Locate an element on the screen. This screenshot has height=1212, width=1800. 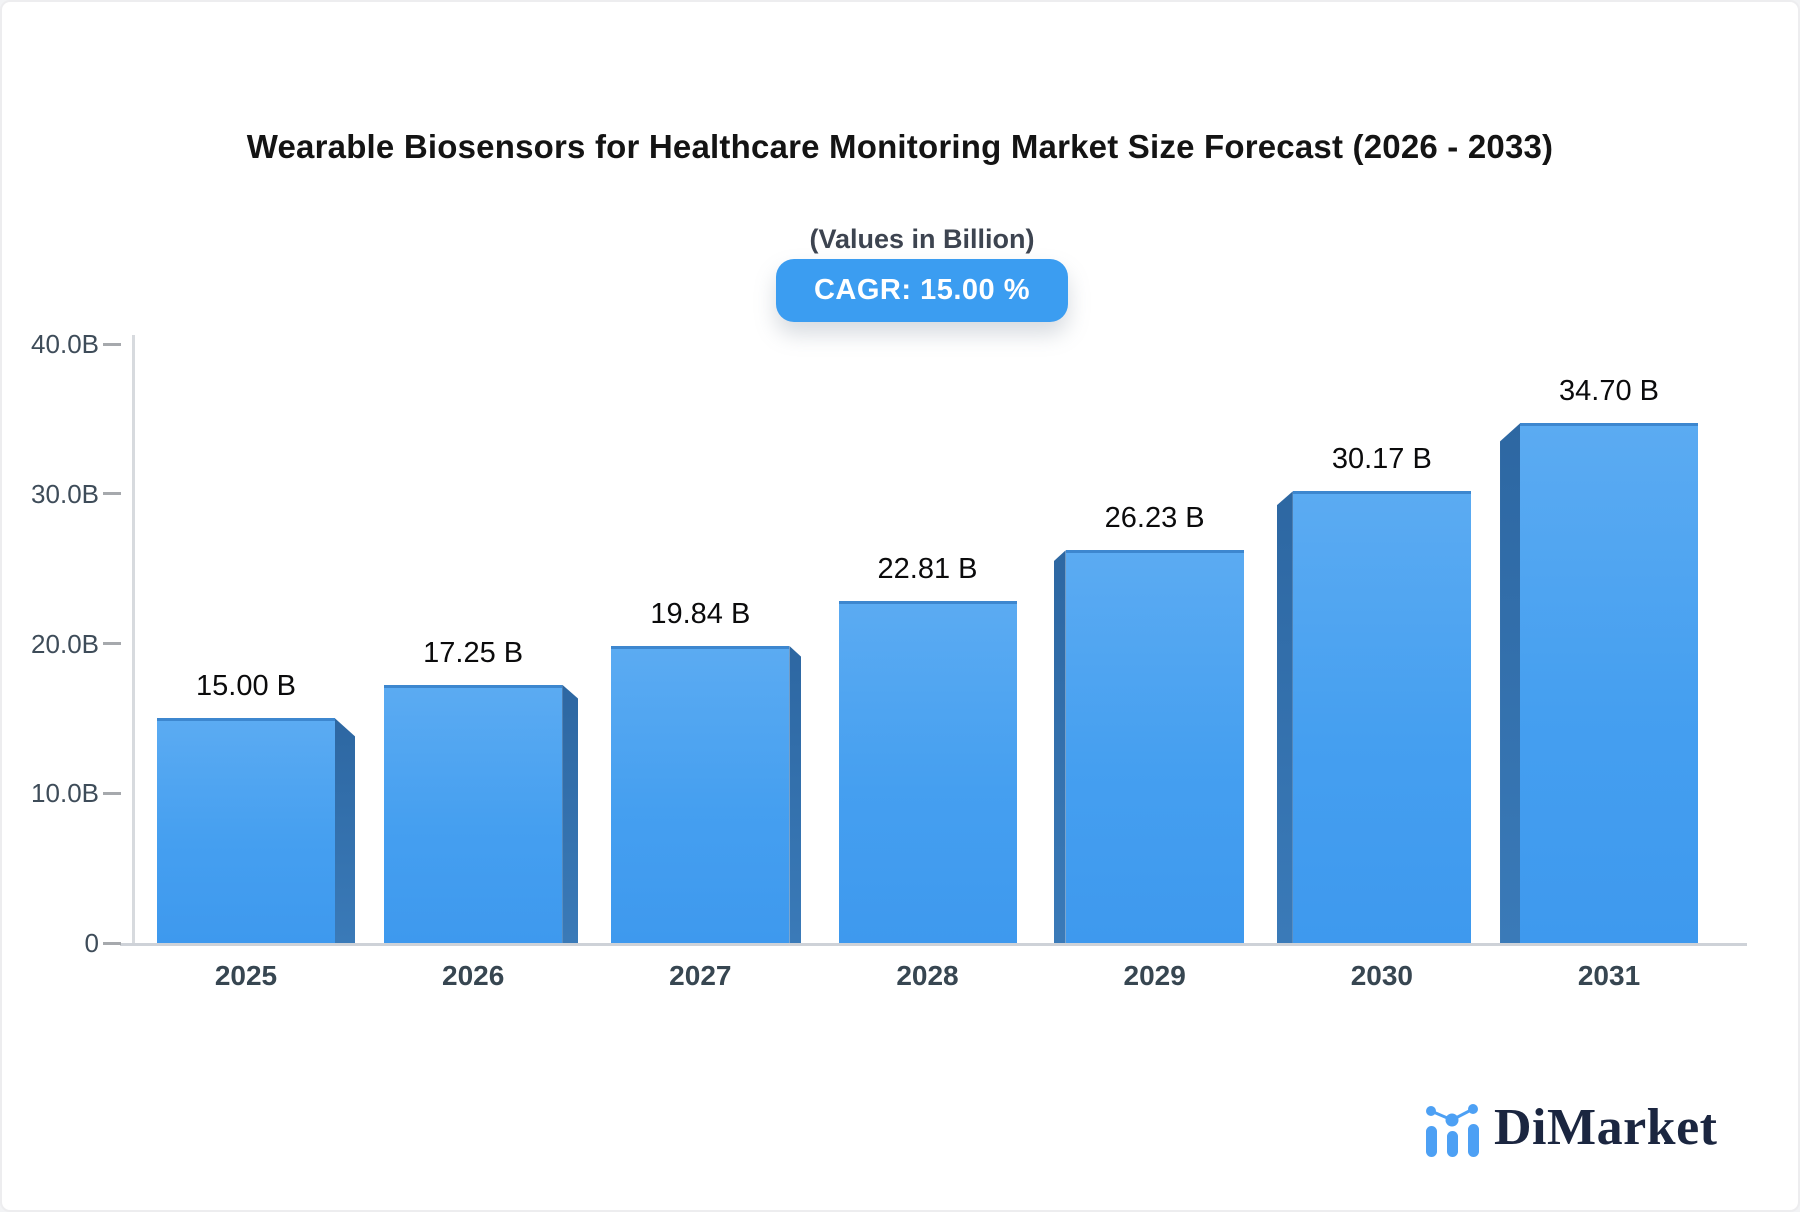
x-axis-label-2026: 2026 is located at coordinates (473, 975).